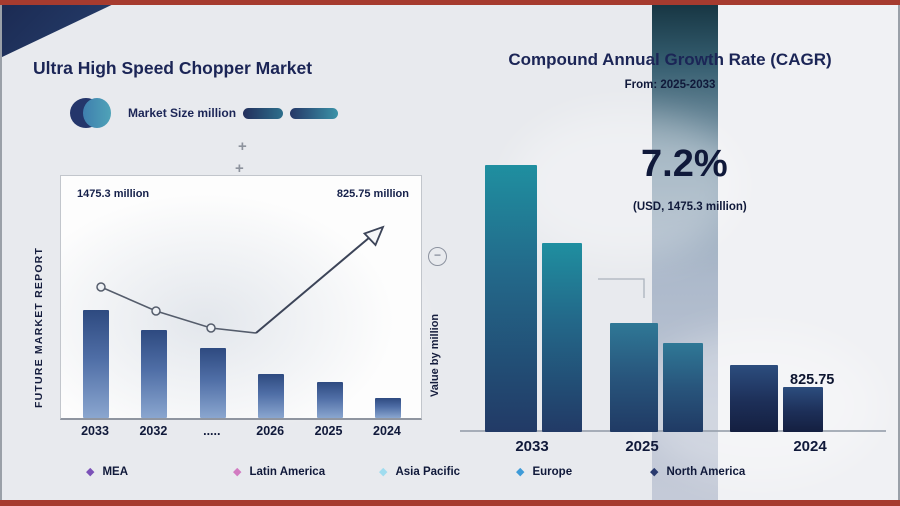 This screenshot has height=506, width=900. Describe the element at coordinates (450, 2) in the screenshot. I see `top-border-strip` at that location.